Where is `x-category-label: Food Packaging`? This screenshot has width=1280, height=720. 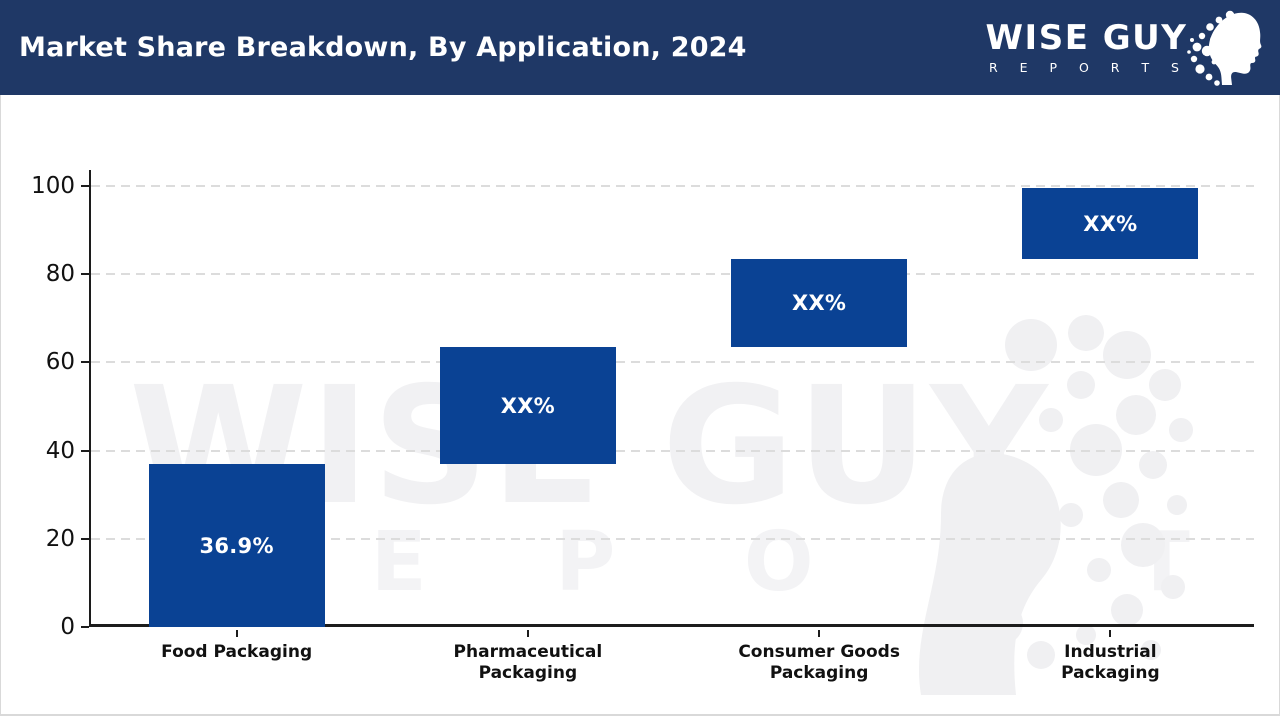 x-category-label: Food Packaging is located at coordinates (237, 652).